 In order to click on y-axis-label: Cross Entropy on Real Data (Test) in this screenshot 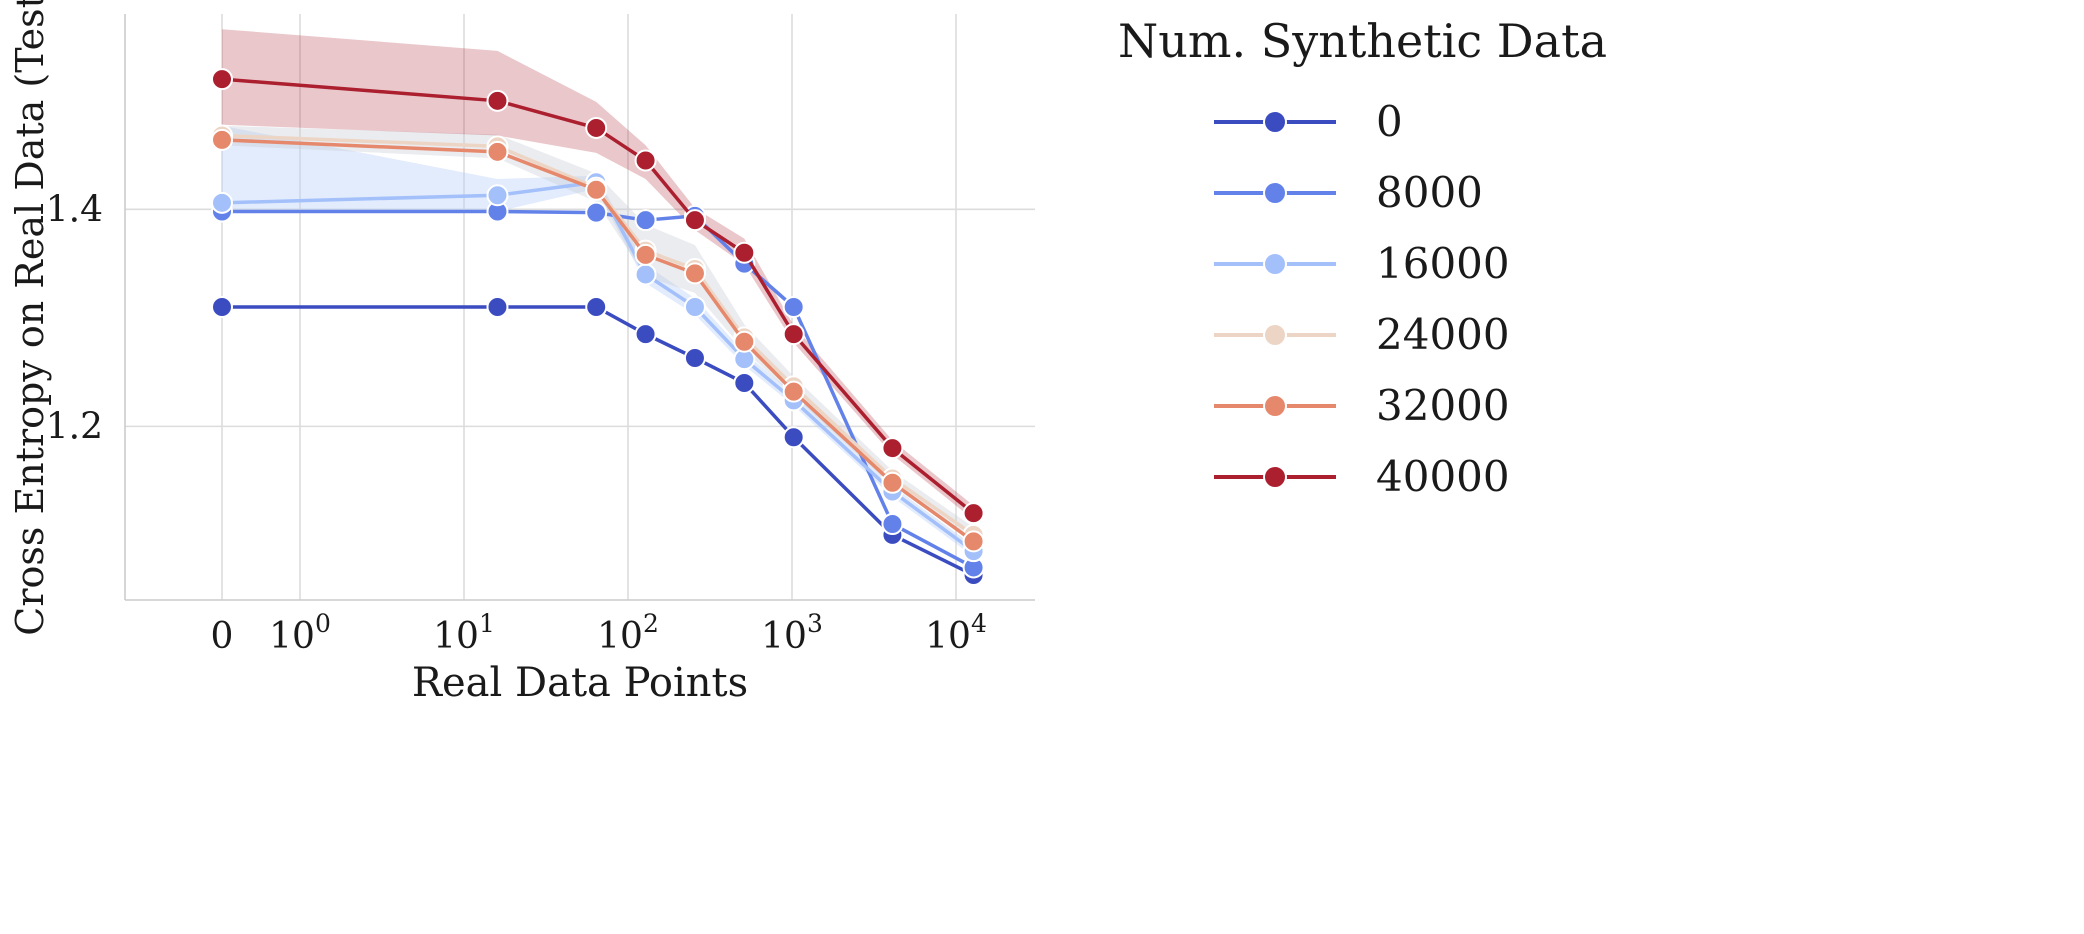, I will do `click(30, 318)`.